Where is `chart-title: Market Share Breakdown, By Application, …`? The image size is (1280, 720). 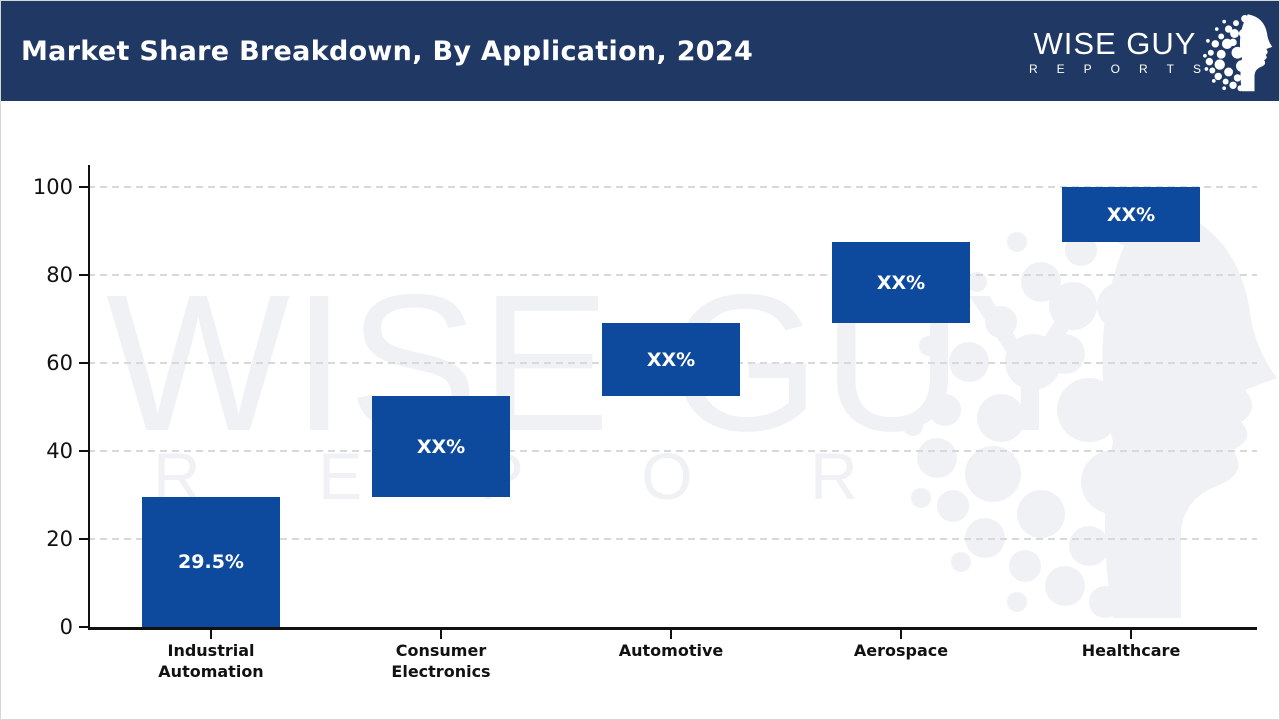 chart-title: Market Share Breakdown, By Application, … is located at coordinates (387, 51).